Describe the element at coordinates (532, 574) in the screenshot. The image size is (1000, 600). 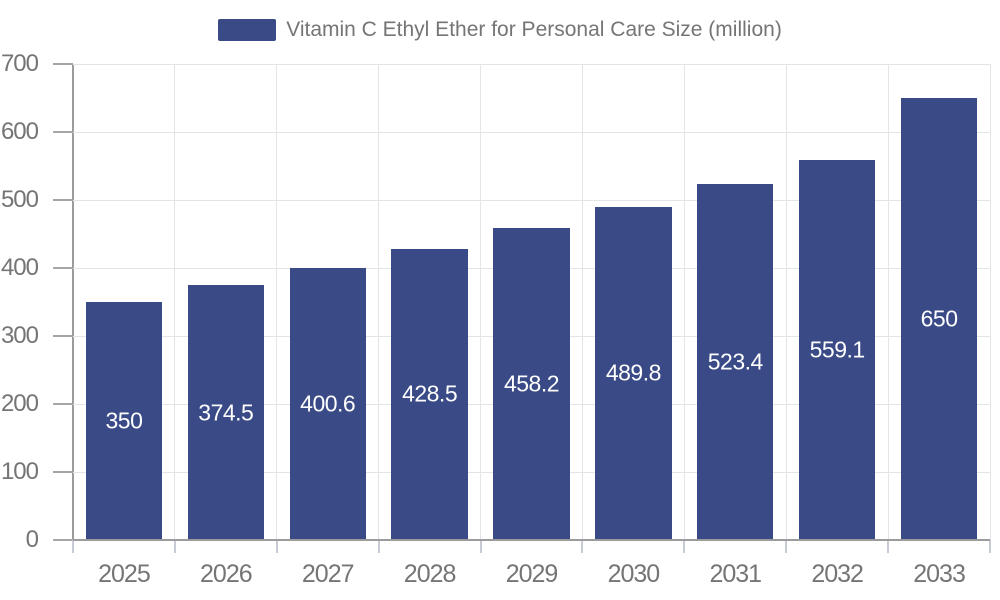
I see `x-axis-tick-label: 2029` at that location.